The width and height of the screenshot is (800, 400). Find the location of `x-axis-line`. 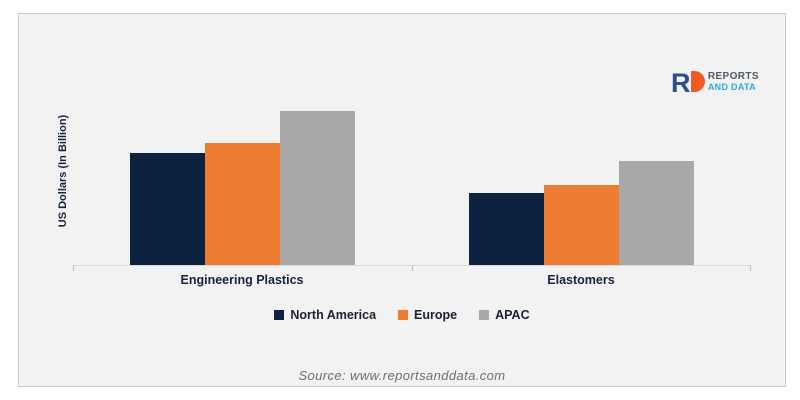

x-axis-line is located at coordinates (412, 265).